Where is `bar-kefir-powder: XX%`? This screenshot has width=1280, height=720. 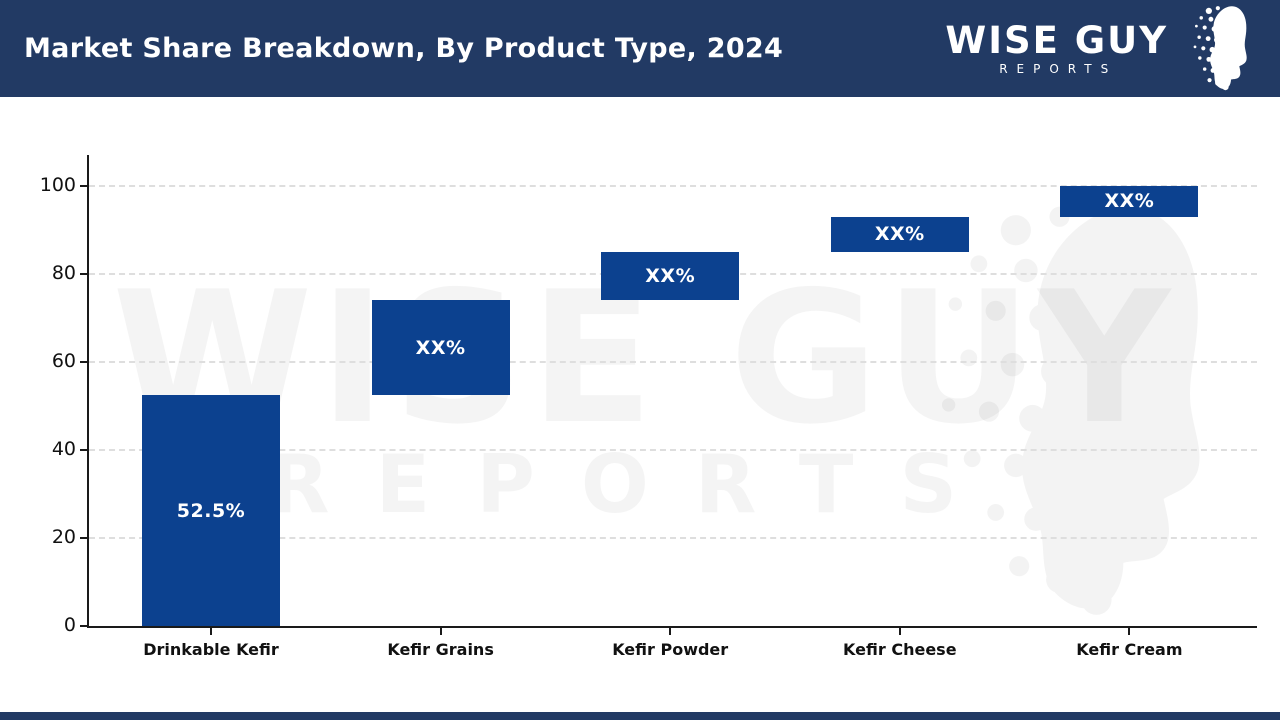 bar-kefir-powder: XX% is located at coordinates (670, 276).